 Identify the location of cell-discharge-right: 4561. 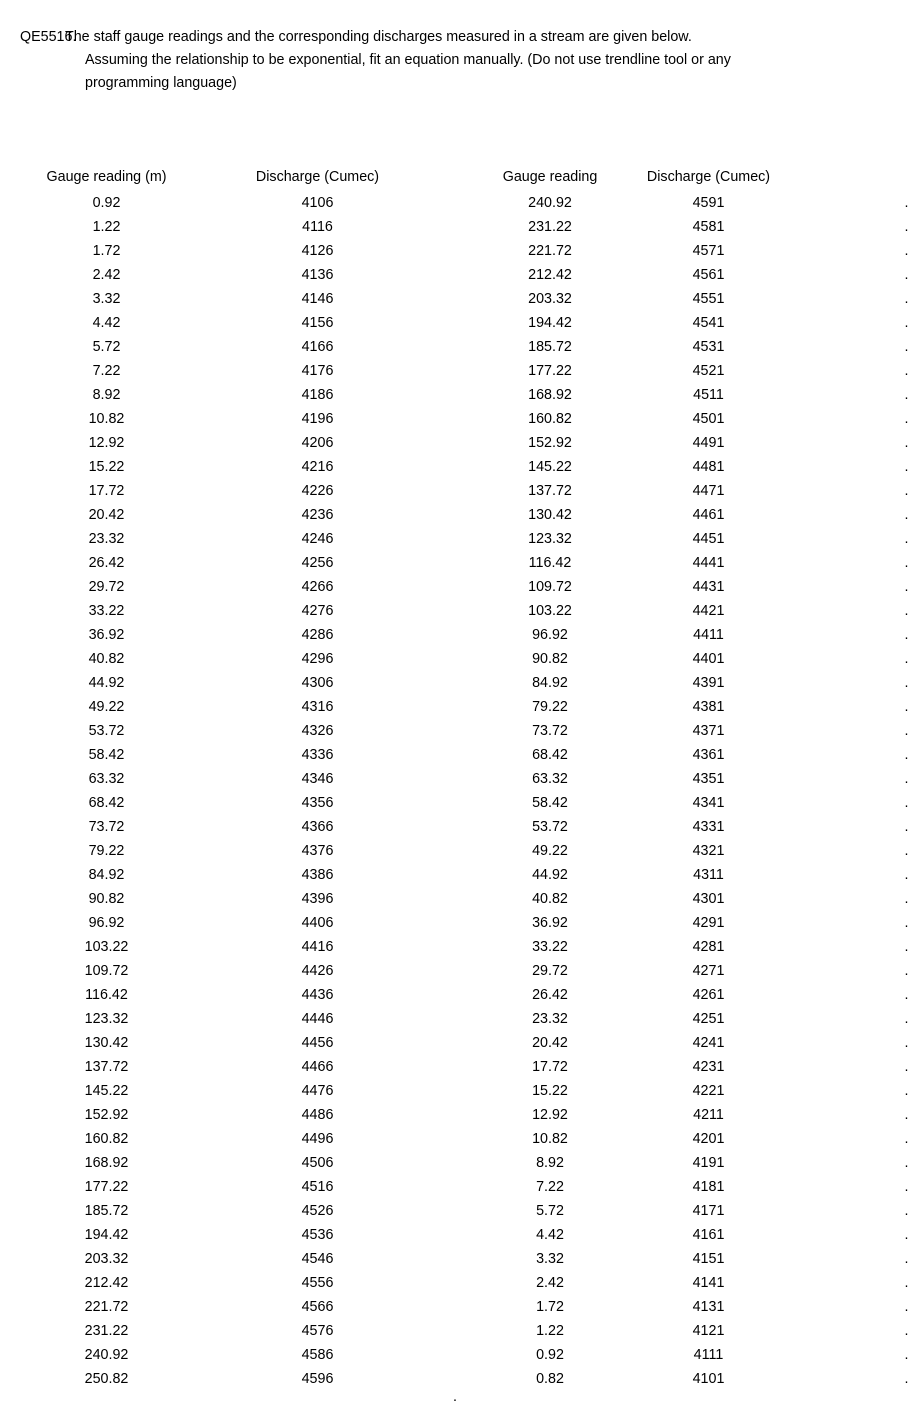
(708, 275).